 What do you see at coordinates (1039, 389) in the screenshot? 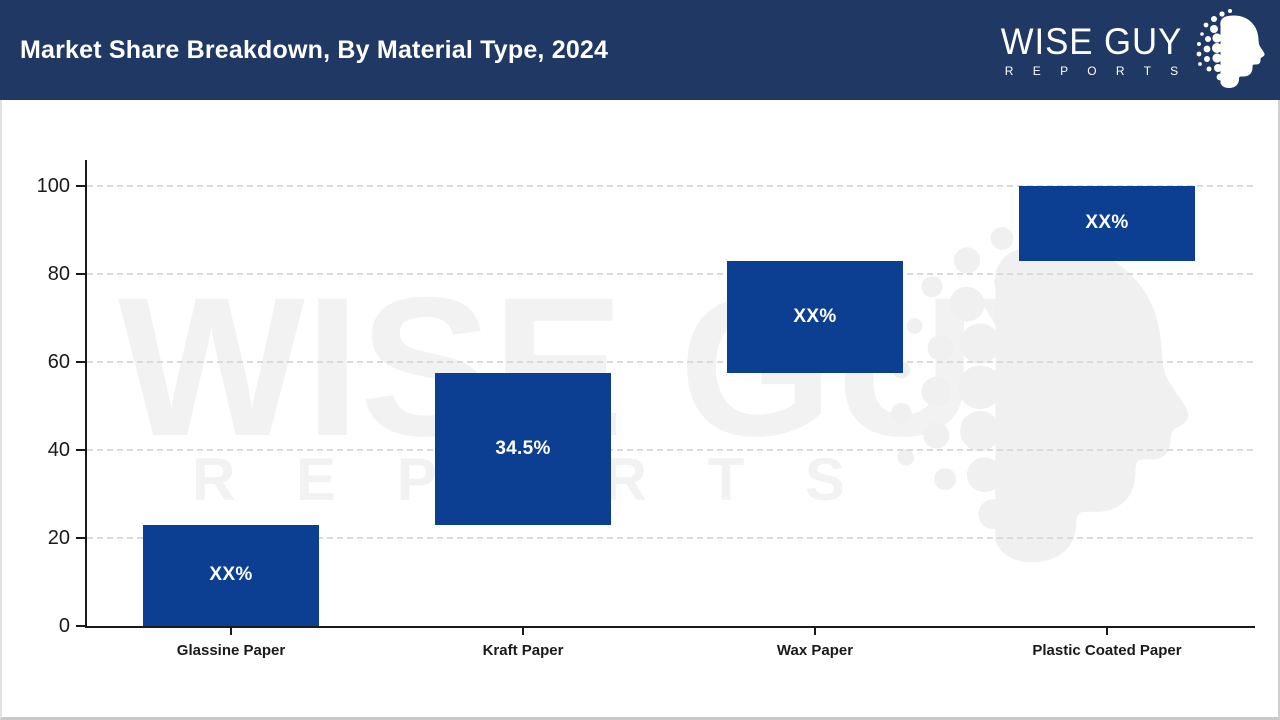
I see `watermark-head-icon` at bounding box center [1039, 389].